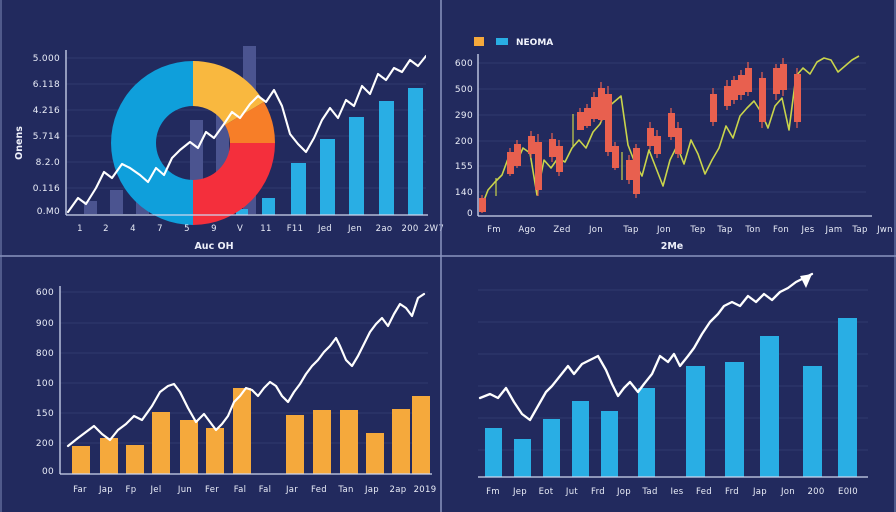  I want to click on x-tick: 7, so click(160, 229).